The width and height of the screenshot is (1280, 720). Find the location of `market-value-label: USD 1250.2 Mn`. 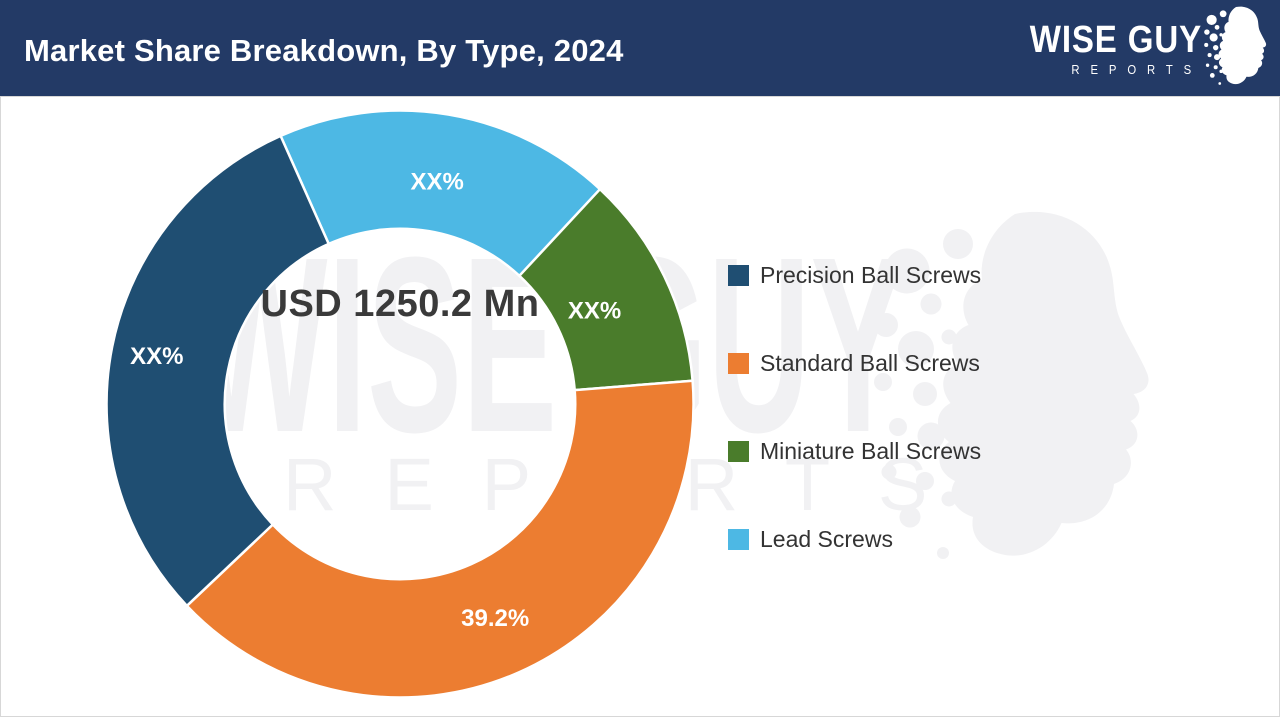

market-value-label: USD 1250.2 Mn is located at coordinates (400, 304).